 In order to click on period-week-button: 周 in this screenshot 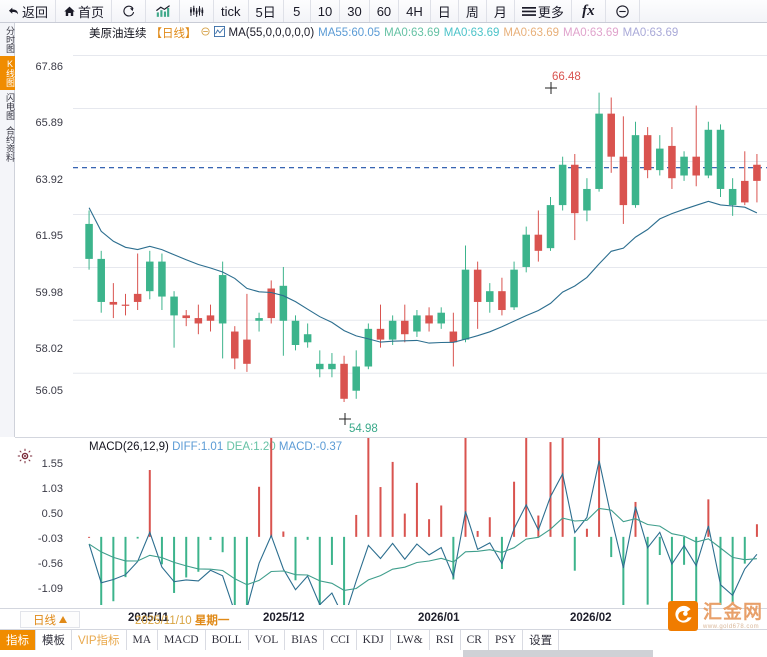, I will do `click(473, 11)`.